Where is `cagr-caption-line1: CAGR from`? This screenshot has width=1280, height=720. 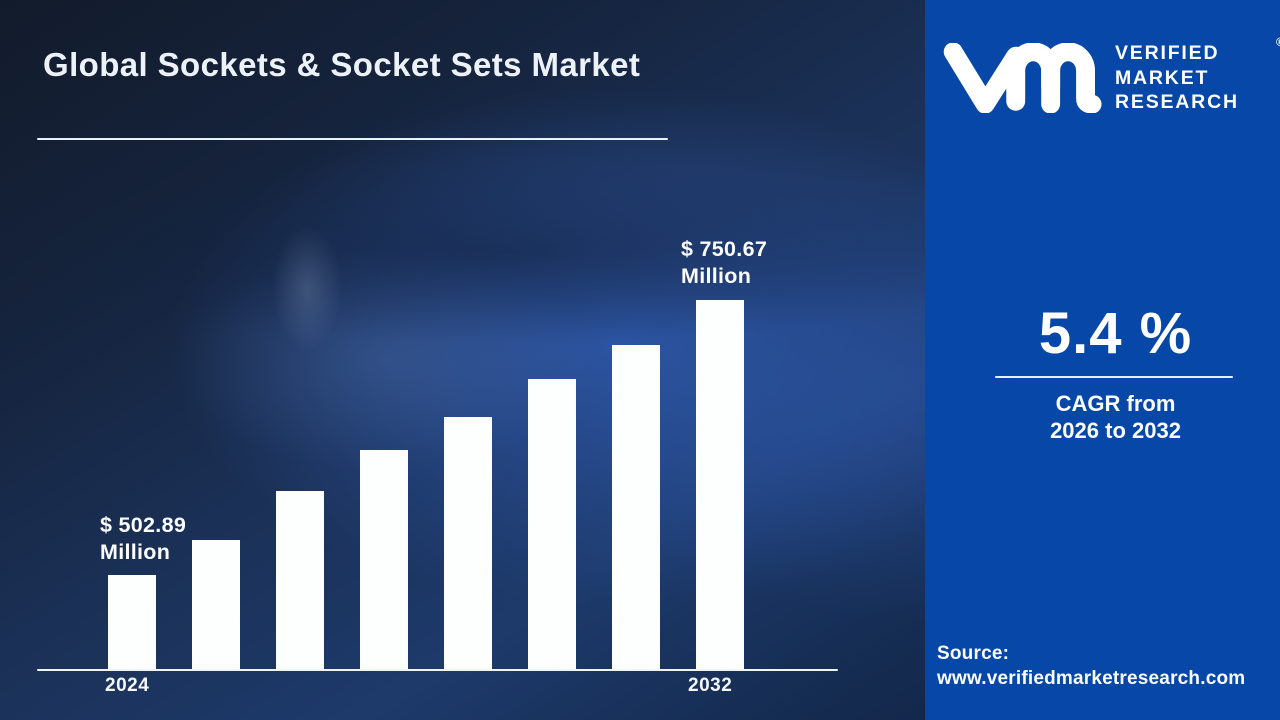
cagr-caption-line1: CAGR from is located at coordinates (1115, 403).